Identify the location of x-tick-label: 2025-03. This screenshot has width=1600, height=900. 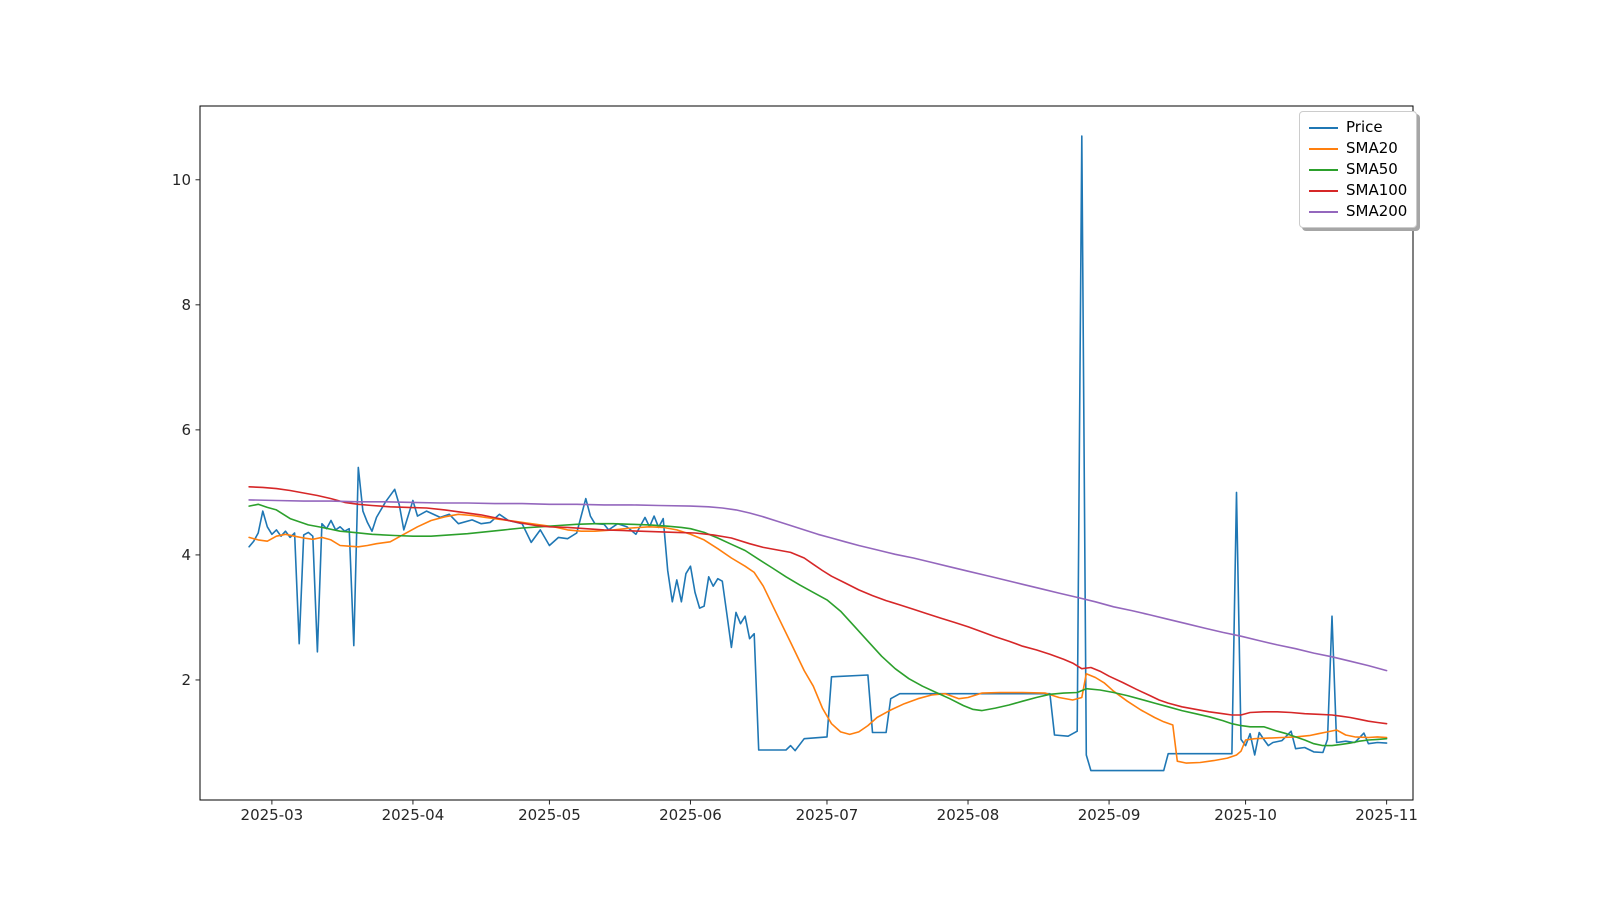
(272, 815).